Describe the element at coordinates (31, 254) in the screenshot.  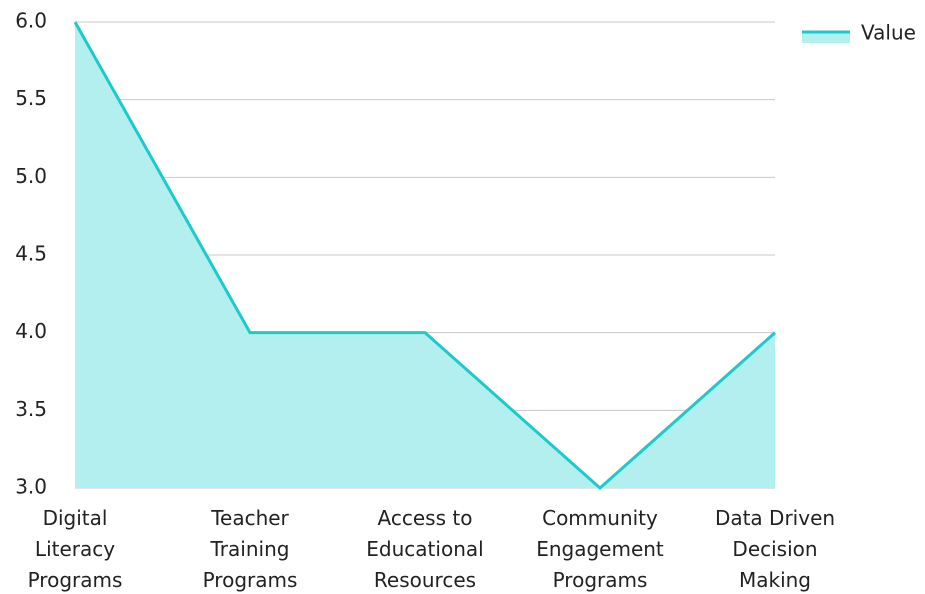
I see `y-tick-label: 4.5` at that location.